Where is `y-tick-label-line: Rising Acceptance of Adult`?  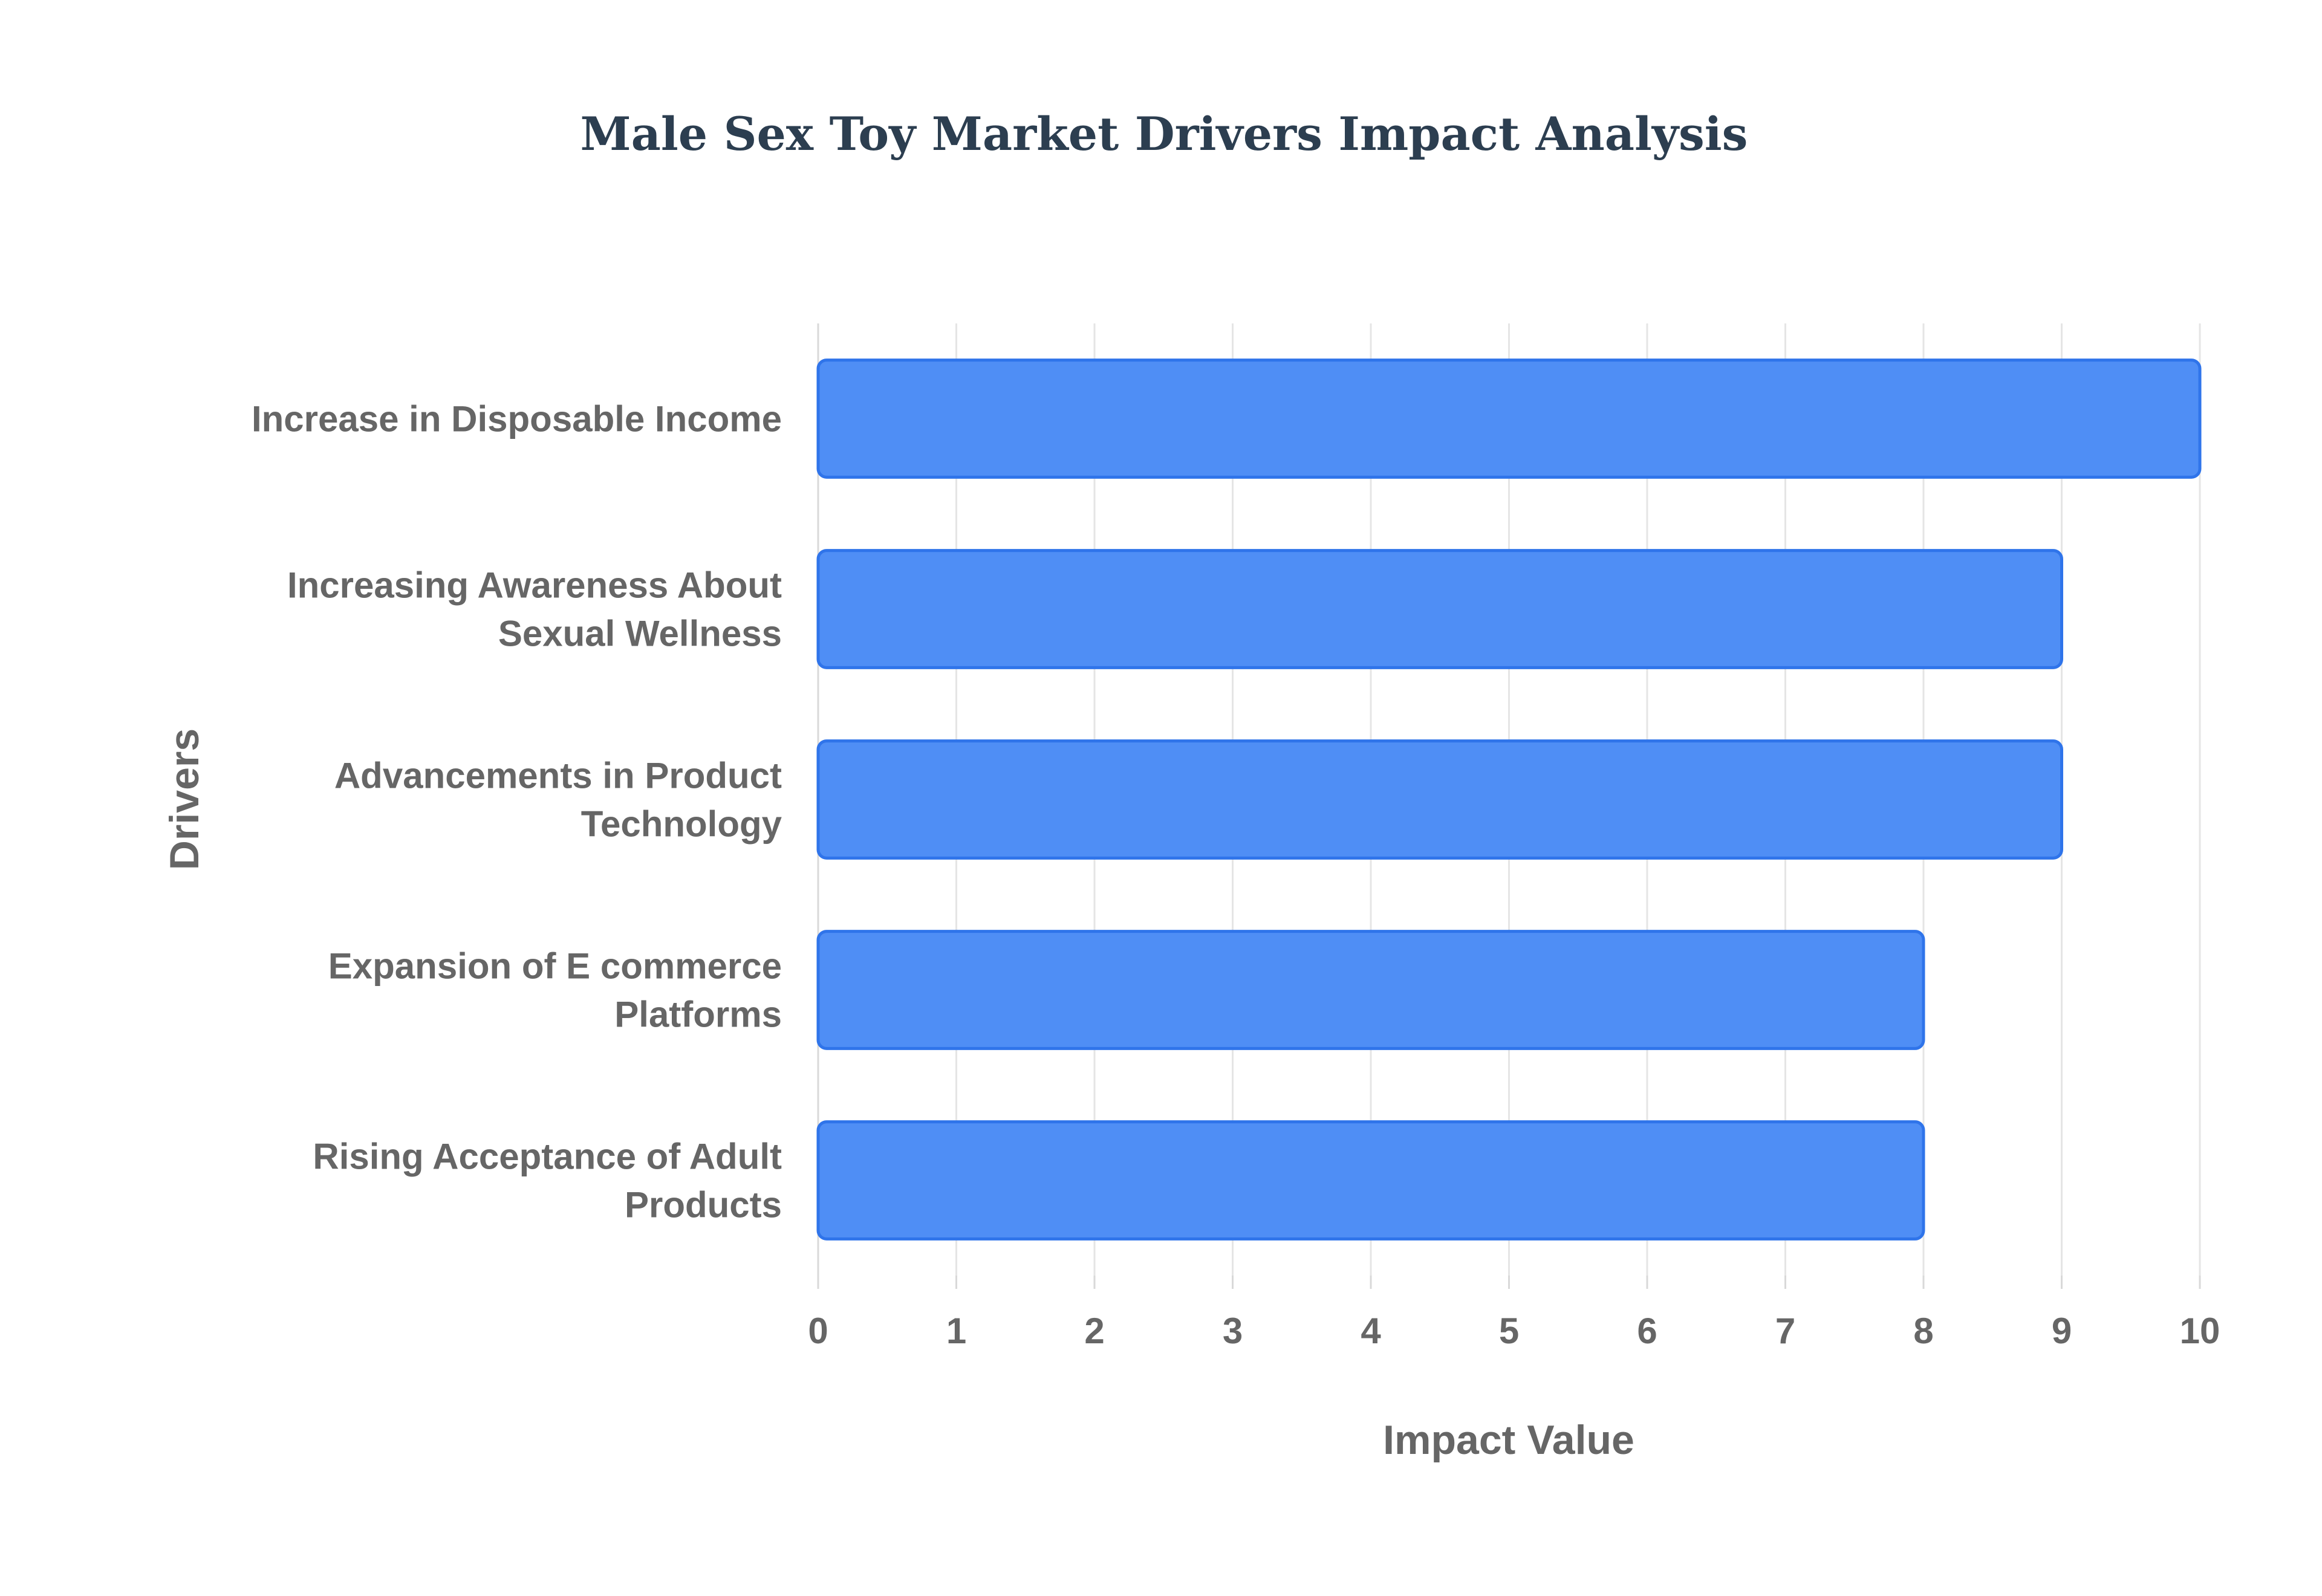 y-tick-label-line: Rising Acceptance of Adult is located at coordinates (547, 1157).